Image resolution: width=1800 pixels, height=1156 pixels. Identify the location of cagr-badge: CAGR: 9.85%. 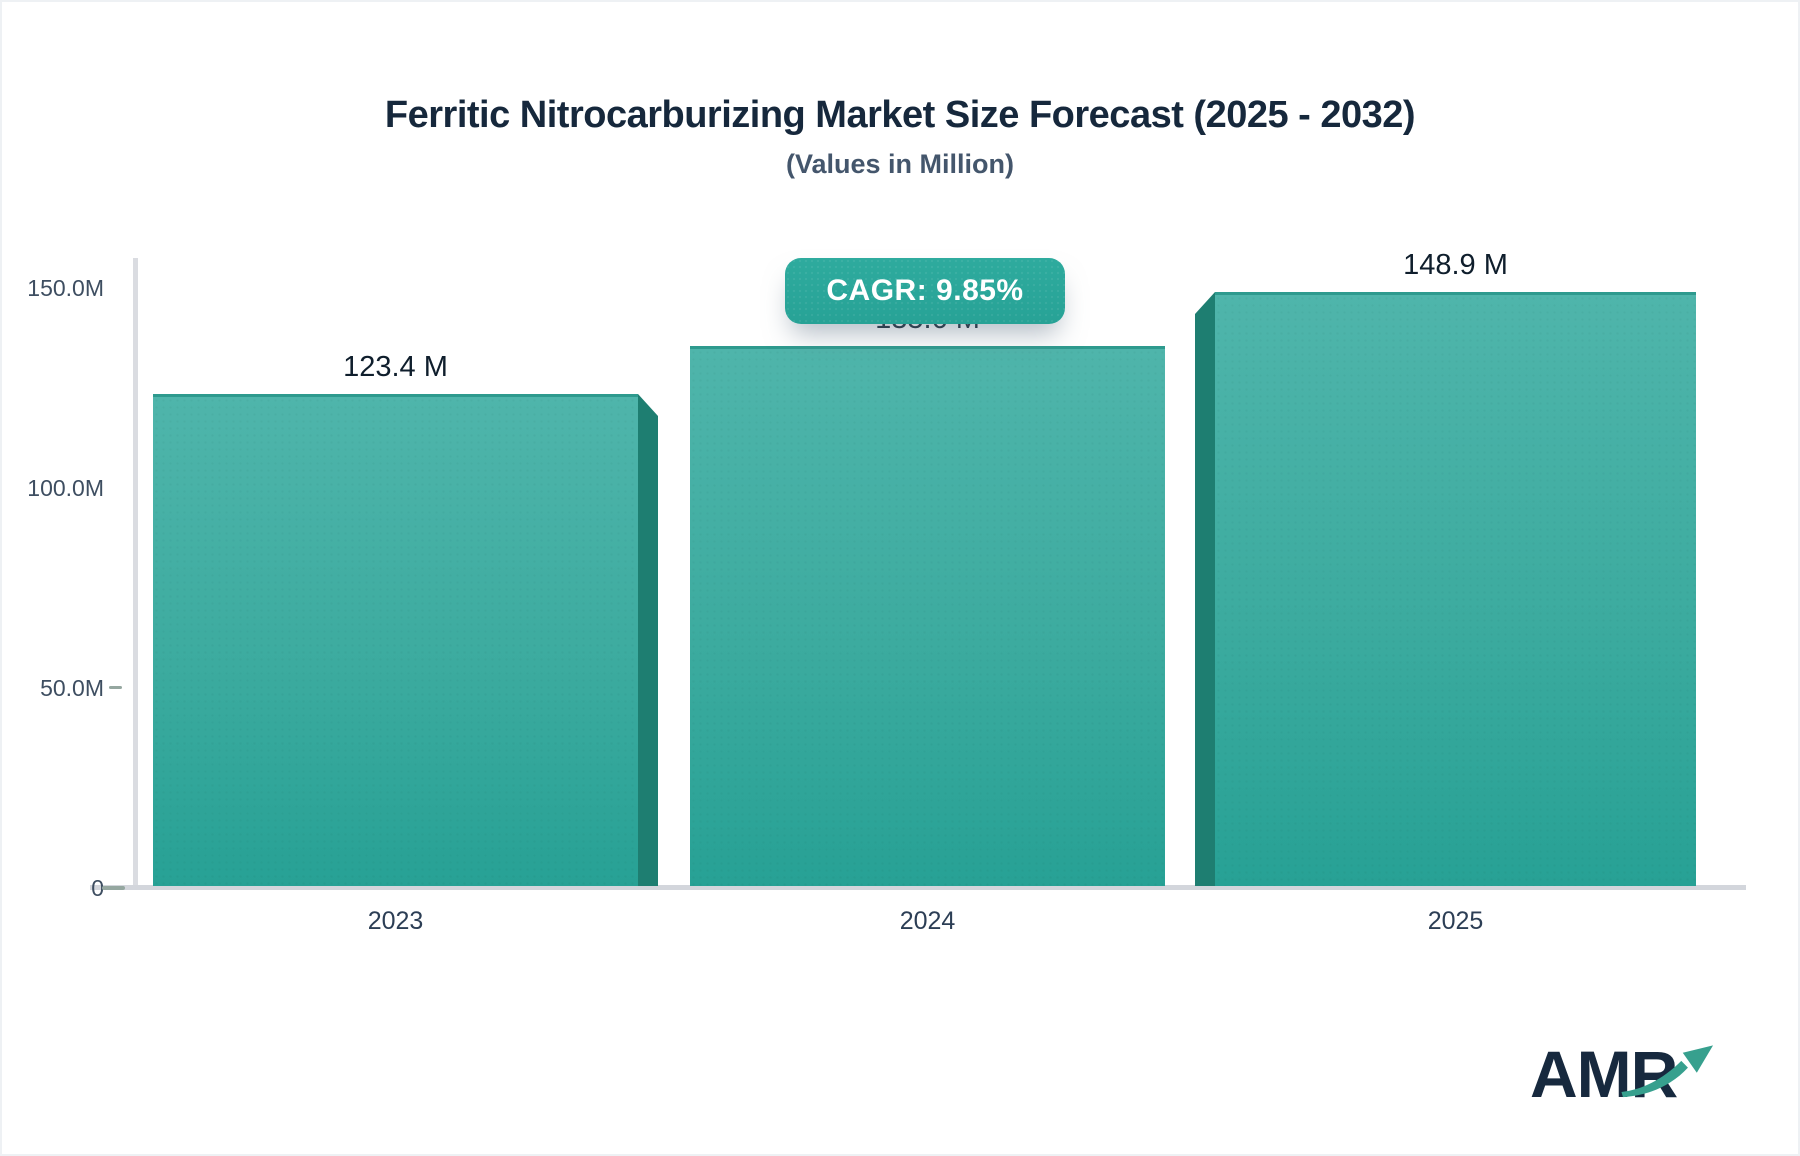
(925, 291).